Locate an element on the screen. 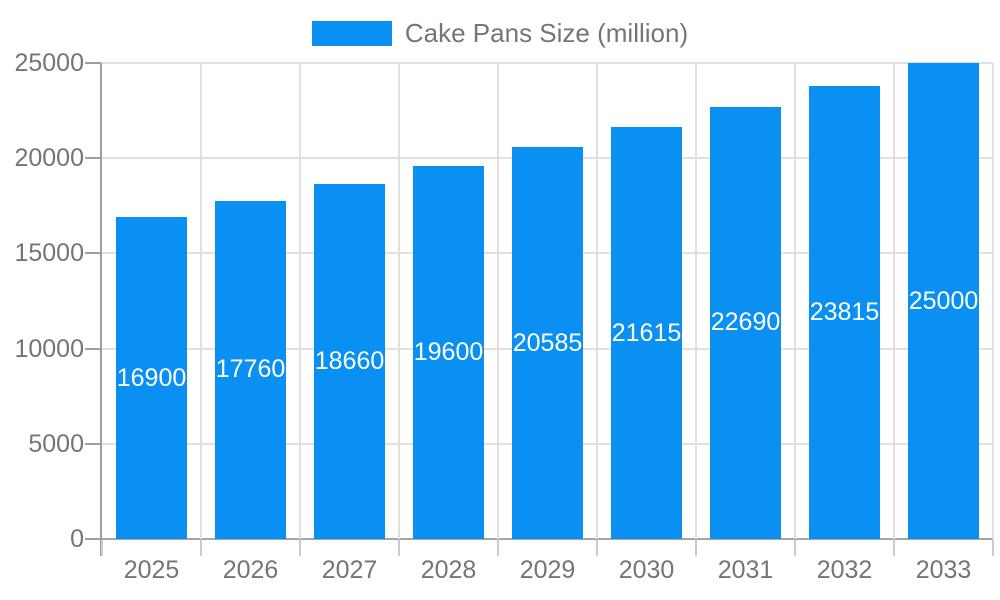 The width and height of the screenshot is (1000, 600). bar-value-label: 17760 is located at coordinates (250, 369).